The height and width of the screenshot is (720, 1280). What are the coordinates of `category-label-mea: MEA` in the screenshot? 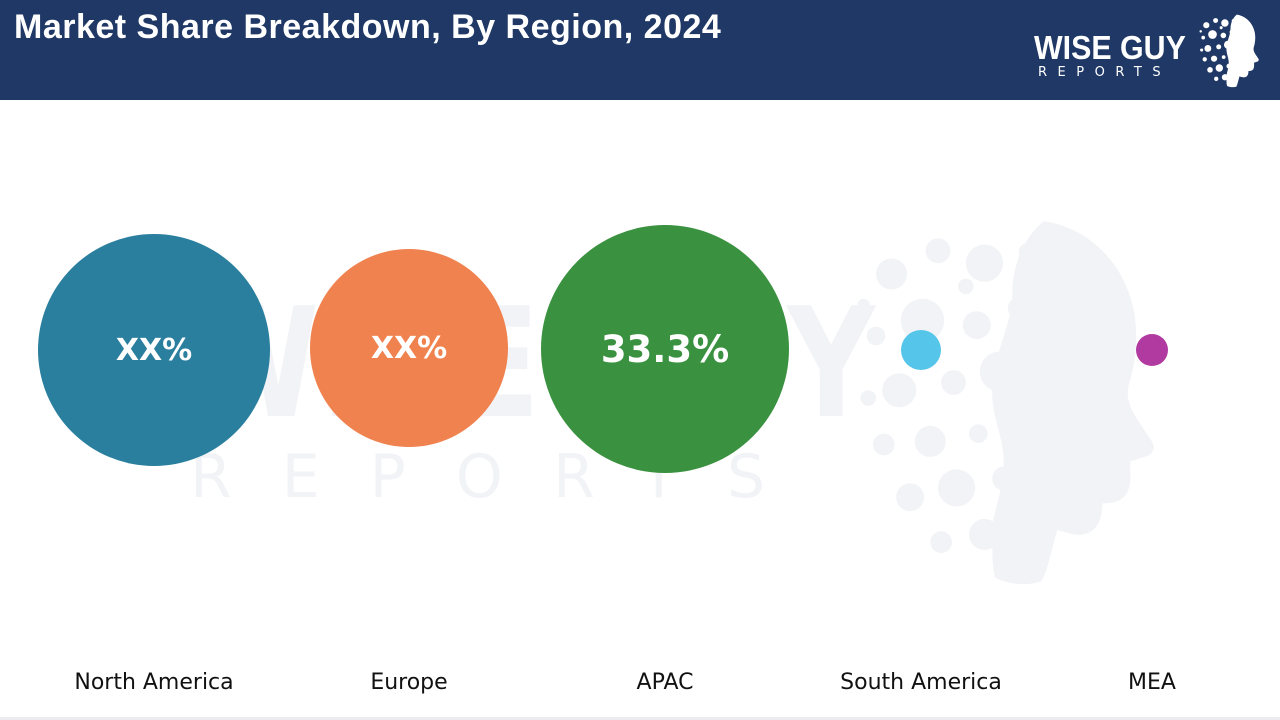 It's located at (1152, 682).